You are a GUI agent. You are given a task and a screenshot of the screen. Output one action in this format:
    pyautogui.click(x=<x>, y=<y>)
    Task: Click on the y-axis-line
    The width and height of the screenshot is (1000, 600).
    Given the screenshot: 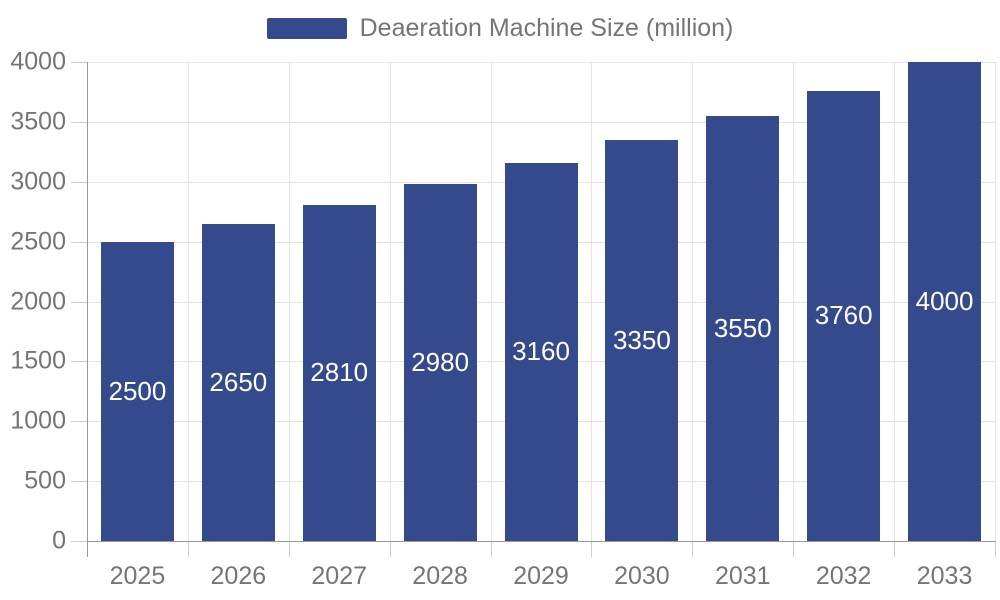 What is the action you would take?
    pyautogui.click(x=87, y=309)
    